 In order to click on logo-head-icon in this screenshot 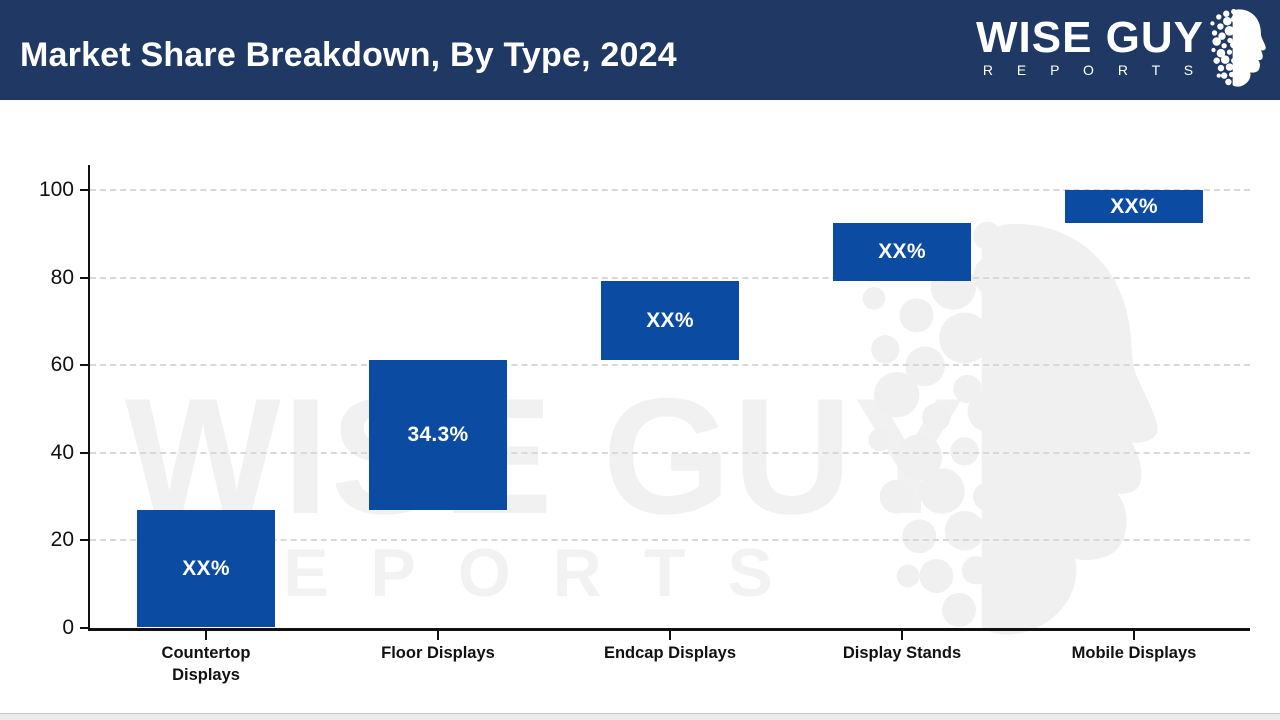, I will do `click(1238, 50)`.